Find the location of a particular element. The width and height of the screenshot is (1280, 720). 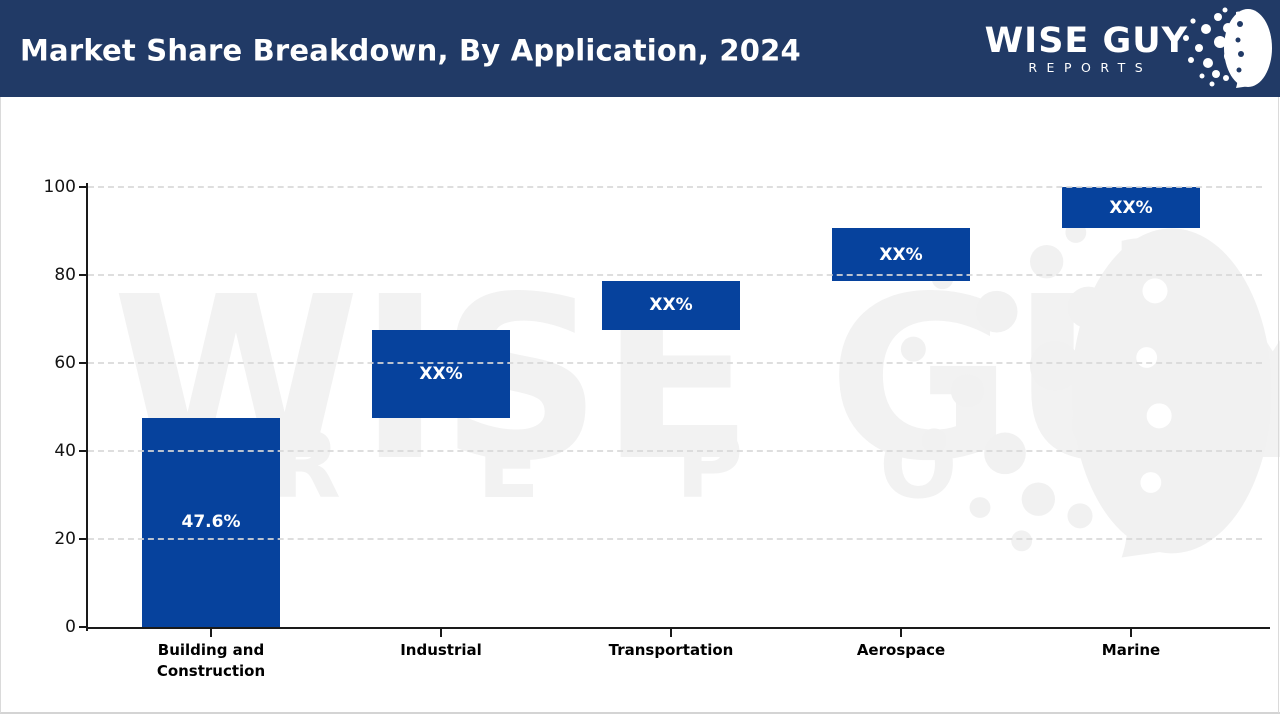

y-axis-tick-label: 100 is located at coordinates (59, 187).